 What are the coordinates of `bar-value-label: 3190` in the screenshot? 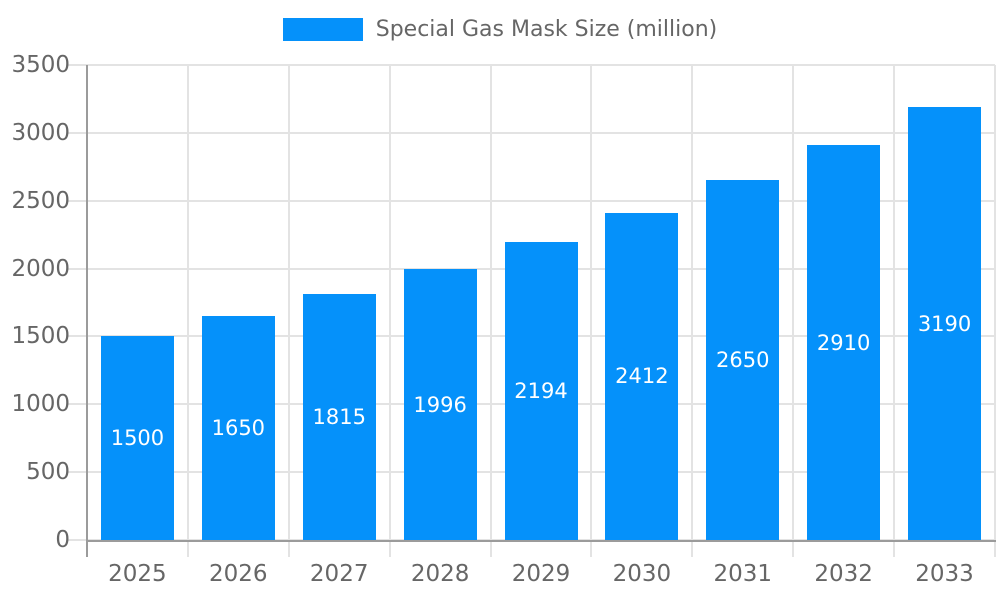 It's located at (944, 323).